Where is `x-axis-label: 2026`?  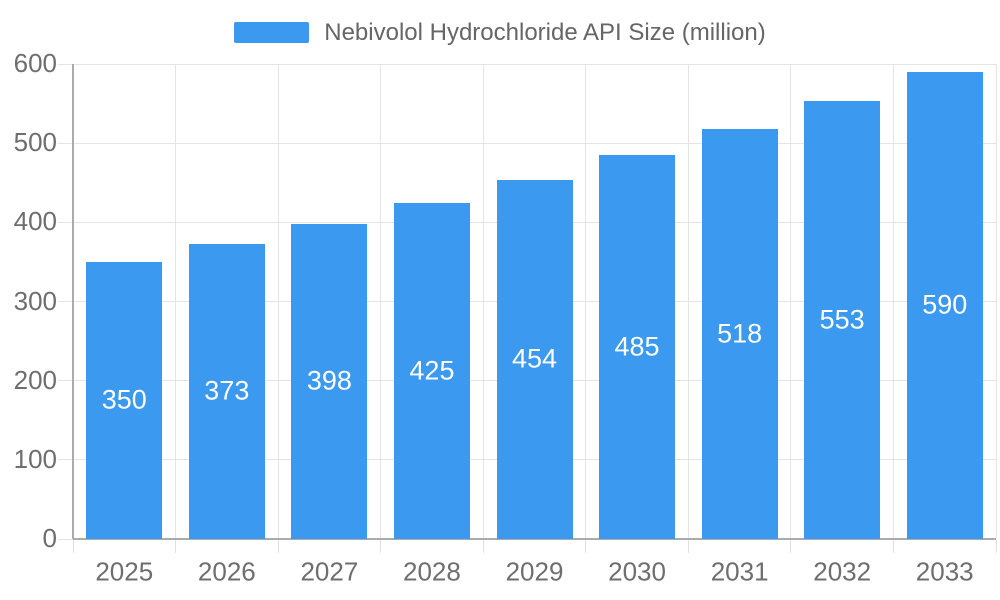 x-axis-label: 2026 is located at coordinates (226, 571).